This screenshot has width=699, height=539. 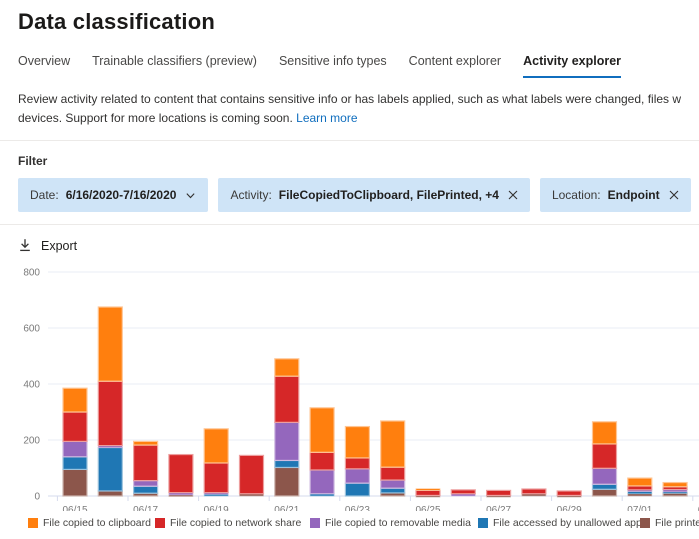 What do you see at coordinates (393, 473) in the screenshot?
I see `bar-segment-06/24-file-copied-to-network-share` at bounding box center [393, 473].